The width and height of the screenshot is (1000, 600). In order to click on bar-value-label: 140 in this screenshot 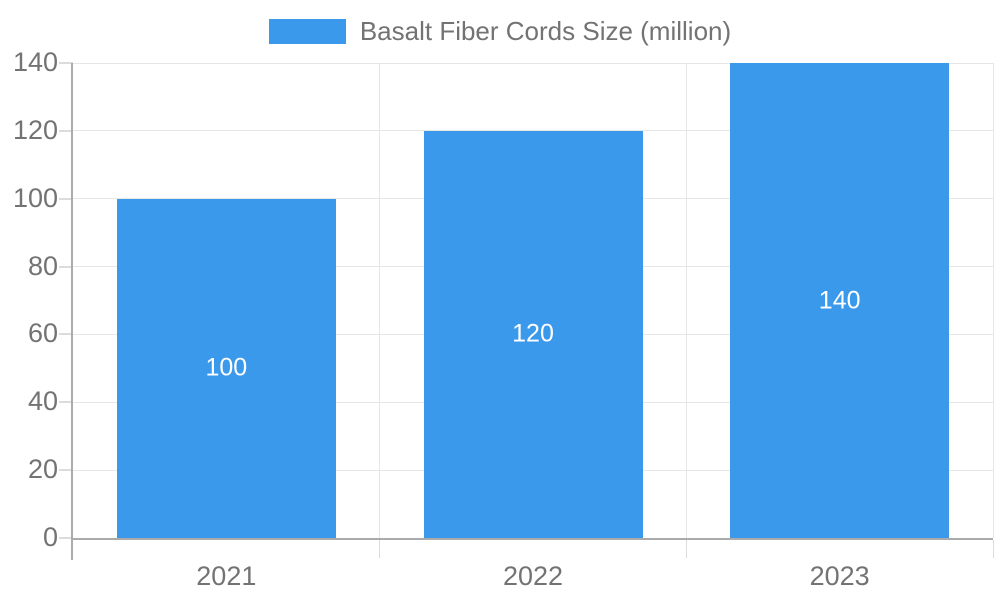, I will do `click(839, 300)`.